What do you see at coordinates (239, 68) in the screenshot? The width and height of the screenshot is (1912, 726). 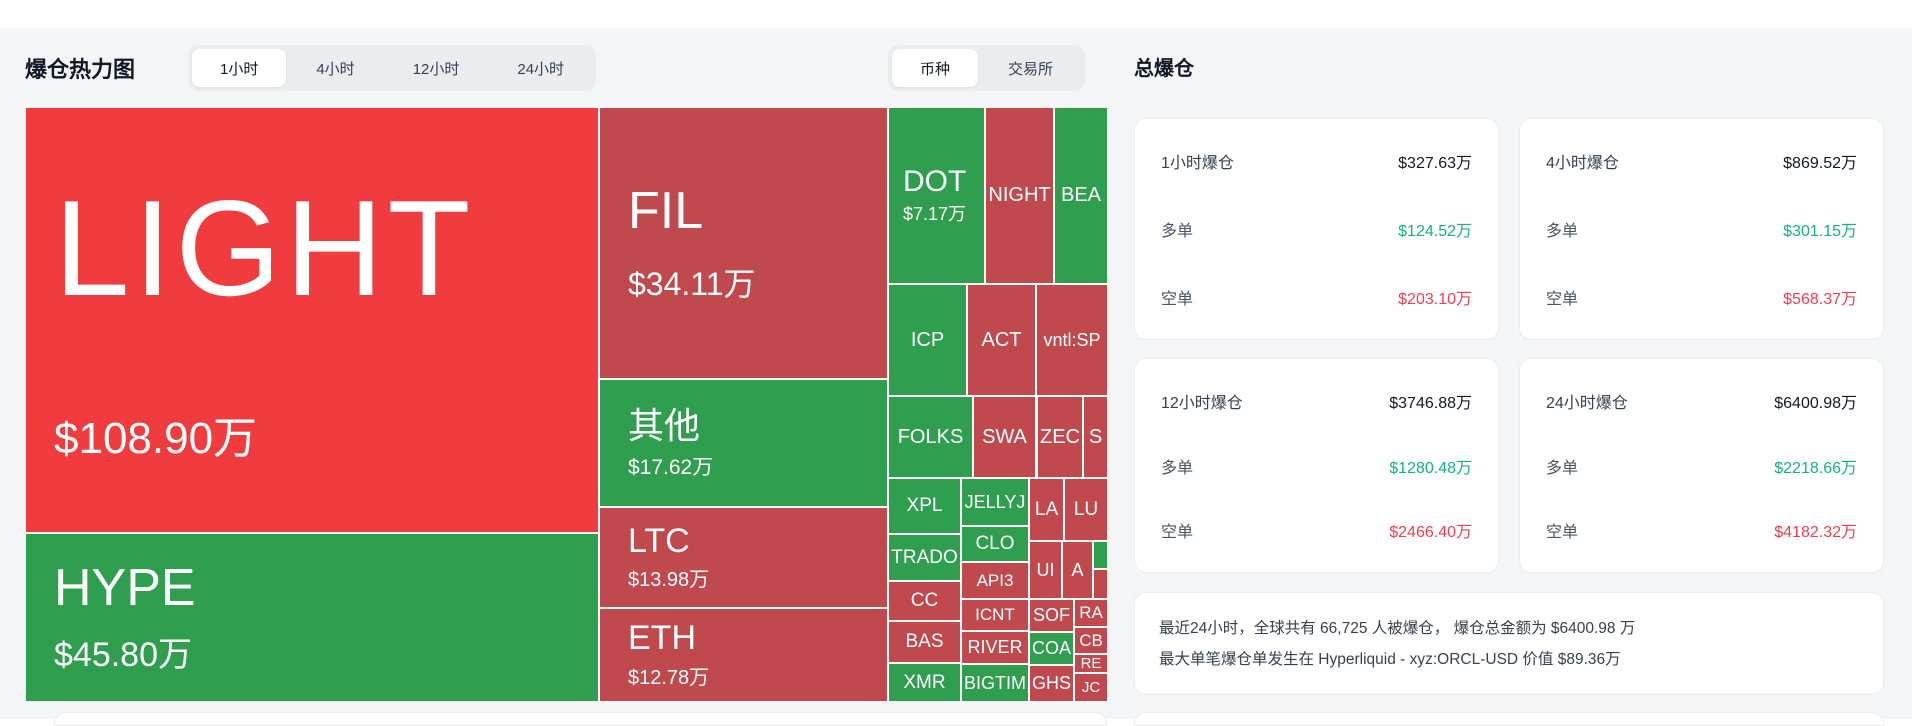 I see `tab-1h: 1小时` at bounding box center [239, 68].